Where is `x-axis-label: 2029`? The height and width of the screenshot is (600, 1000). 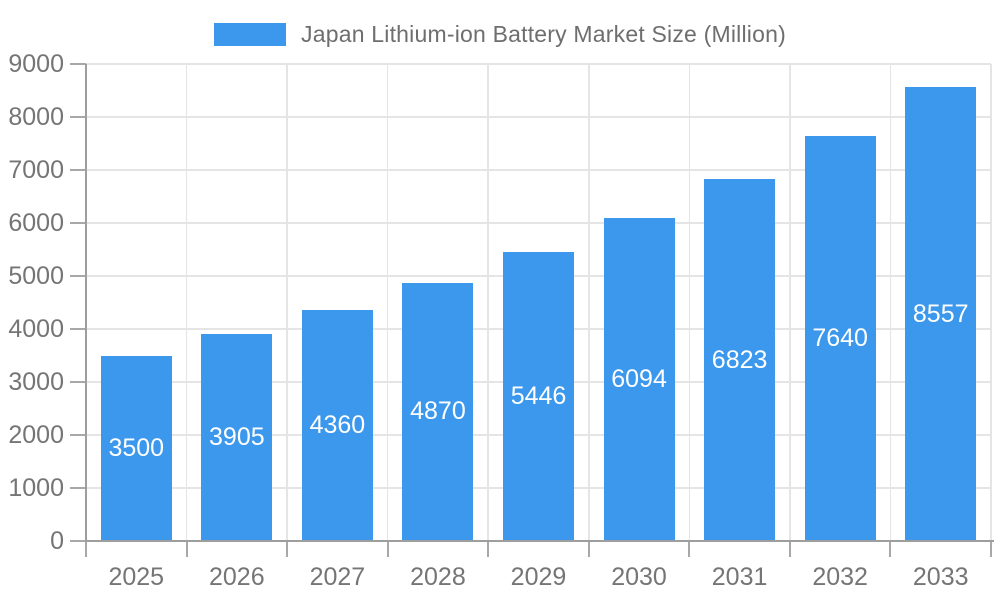
x-axis-label: 2029 is located at coordinates (538, 577).